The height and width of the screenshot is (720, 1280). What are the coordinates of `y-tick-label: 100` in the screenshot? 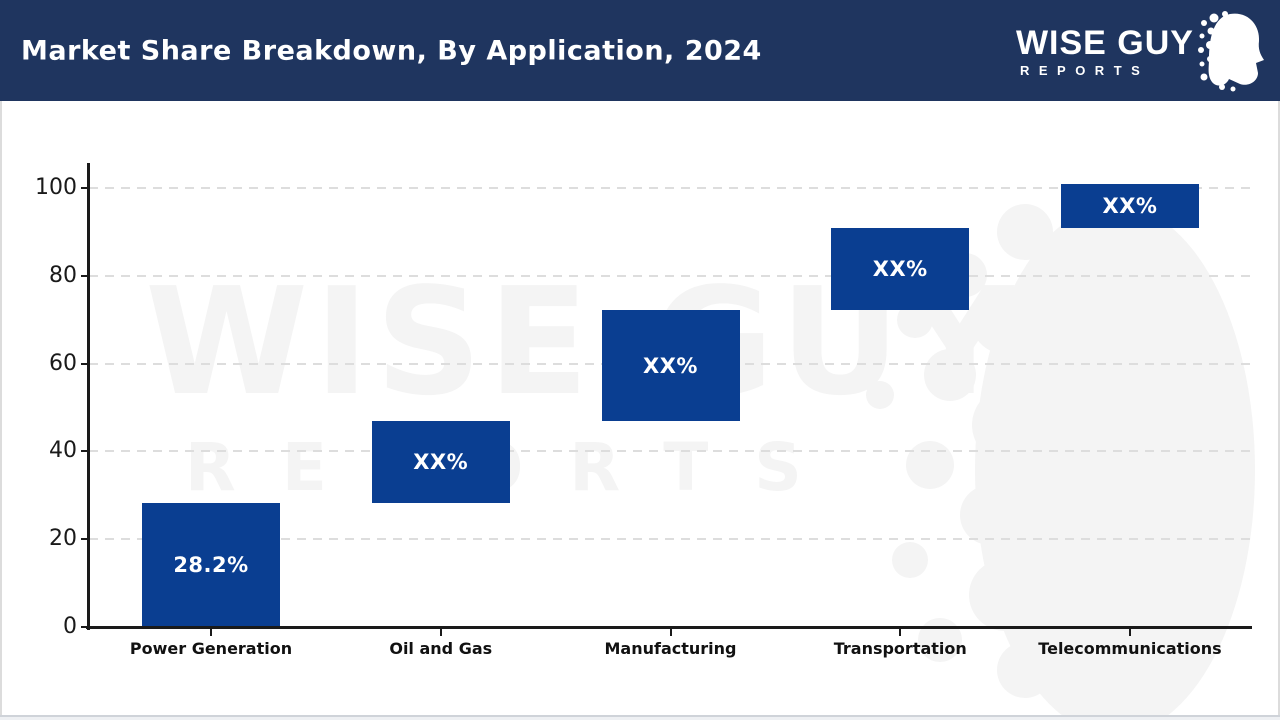 It's located at (56, 188).